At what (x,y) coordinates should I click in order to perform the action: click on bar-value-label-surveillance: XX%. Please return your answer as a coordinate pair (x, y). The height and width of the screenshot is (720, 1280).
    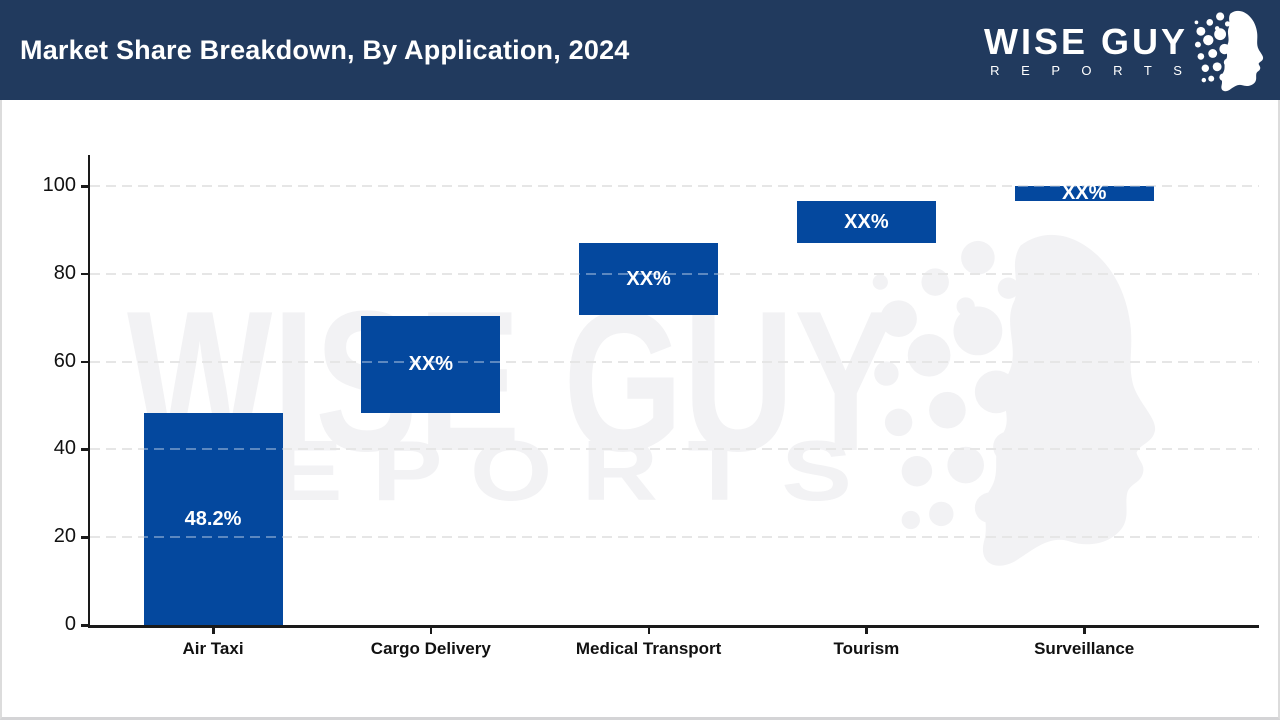
    Looking at the image, I should click on (1084, 193).